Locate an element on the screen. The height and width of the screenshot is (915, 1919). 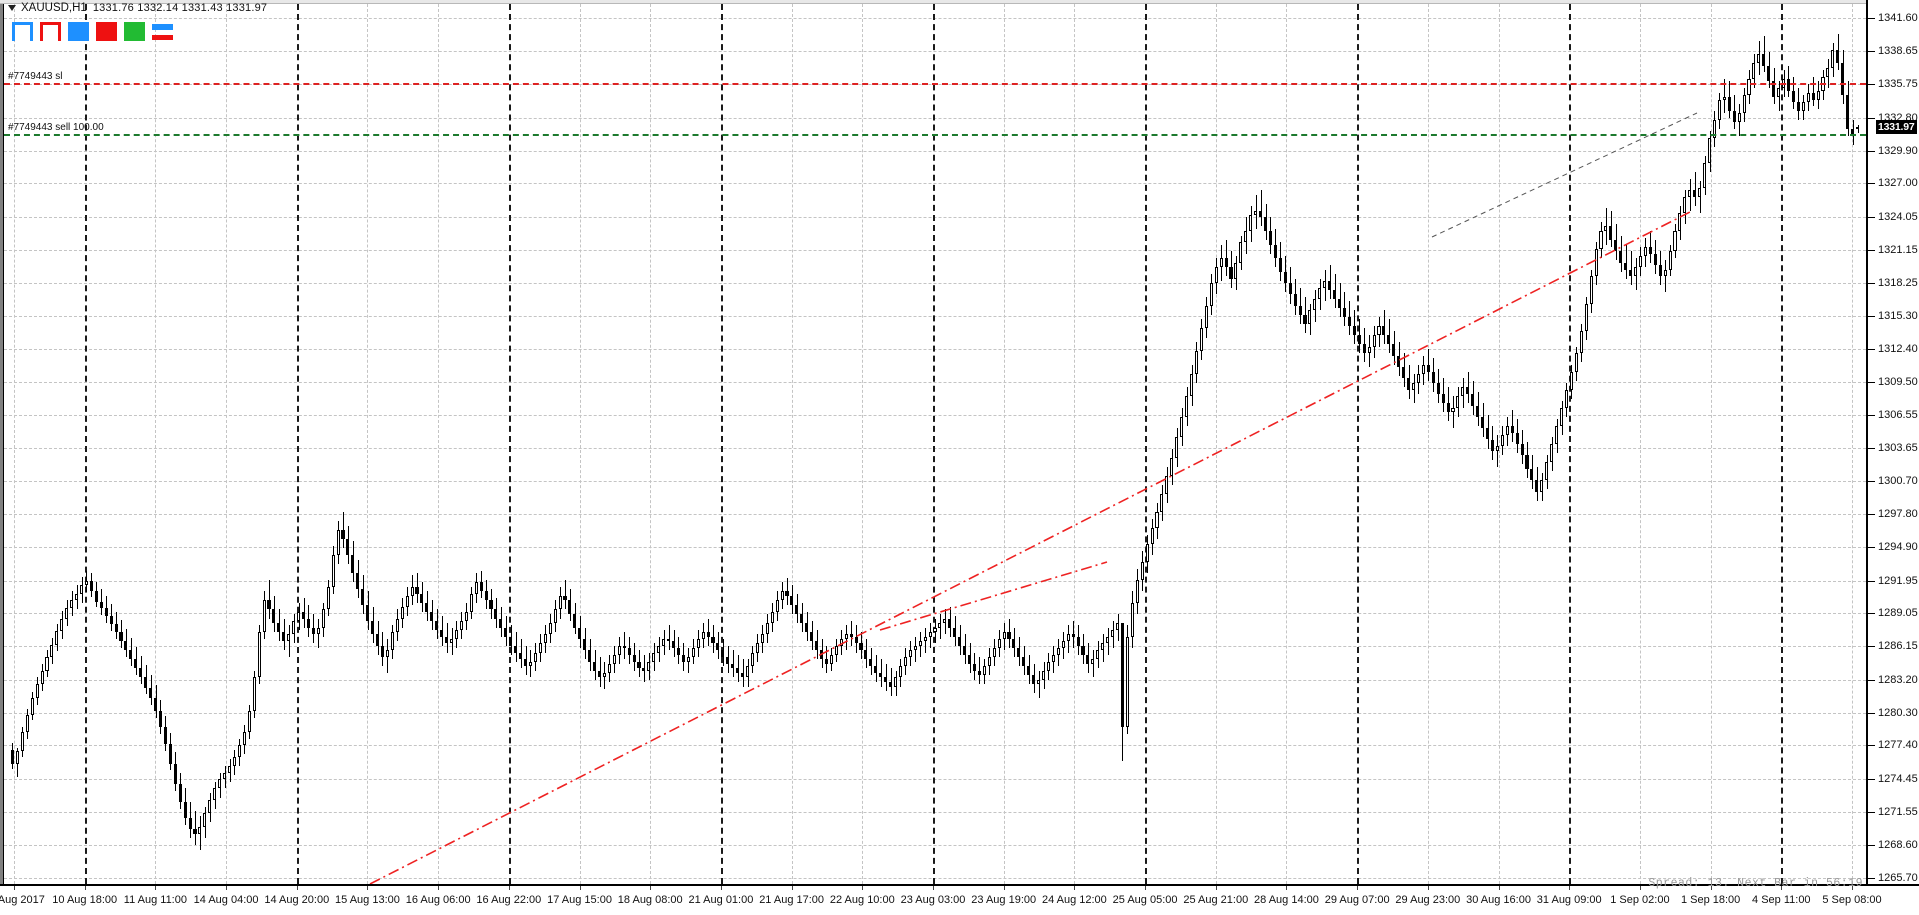
price-tick-label: 1277.40 is located at coordinates (1898, 745).